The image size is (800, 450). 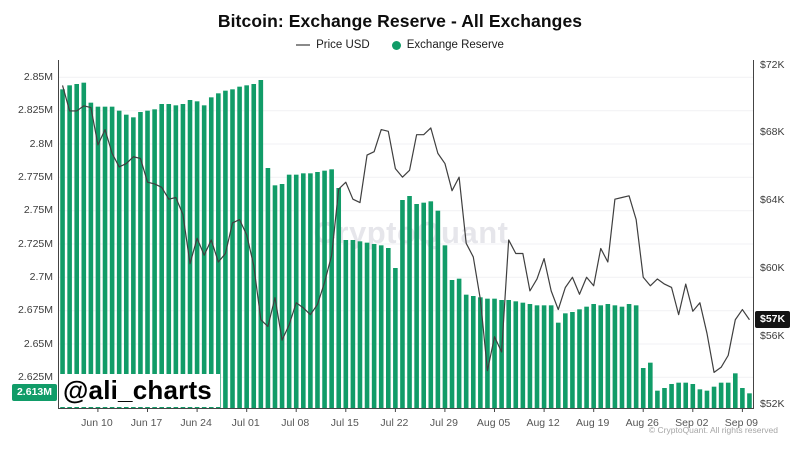 What do you see at coordinates (38, 210) in the screenshot?
I see `left-axis-tick-label: 2.75M` at bounding box center [38, 210].